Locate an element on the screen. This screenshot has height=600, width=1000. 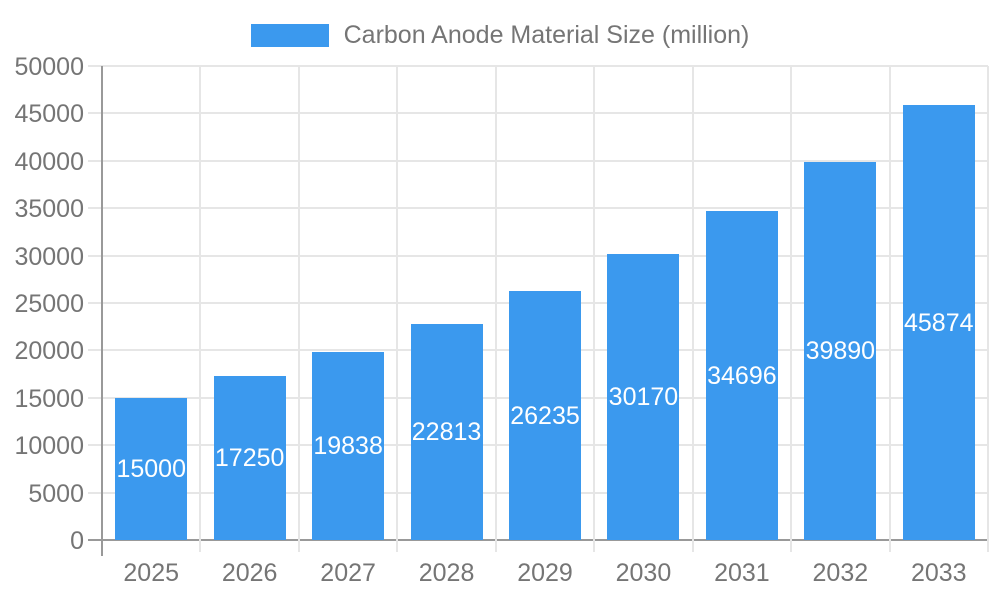
y-axis-tick-label: 10000 is located at coordinates (49, 446).